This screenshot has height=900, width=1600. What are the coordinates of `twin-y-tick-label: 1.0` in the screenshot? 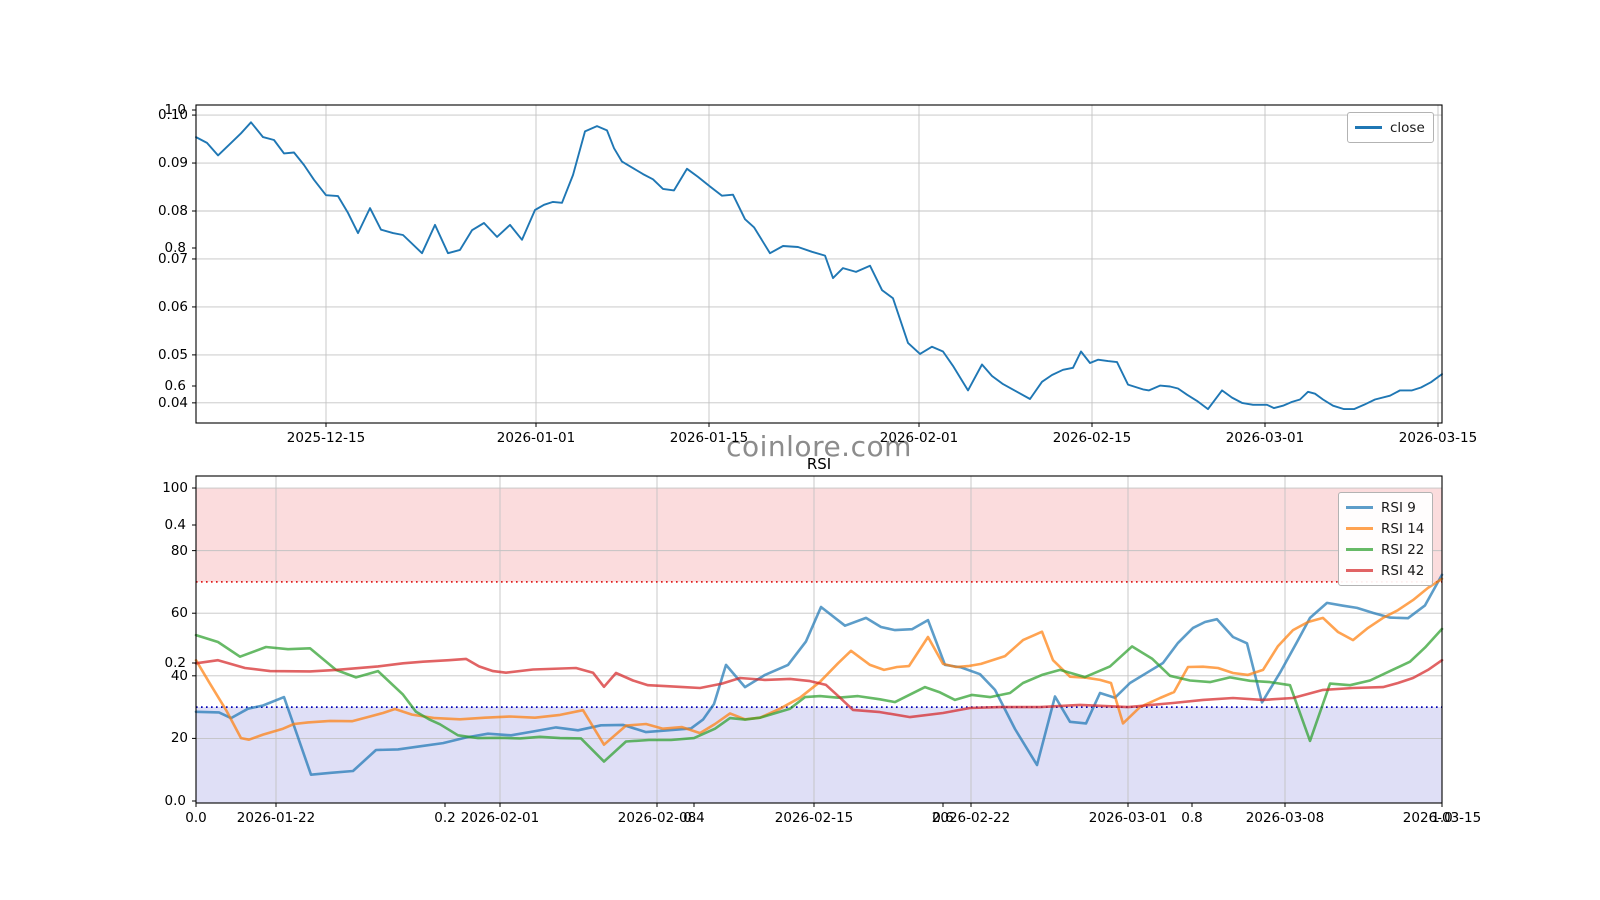 It's located at (175, 110).